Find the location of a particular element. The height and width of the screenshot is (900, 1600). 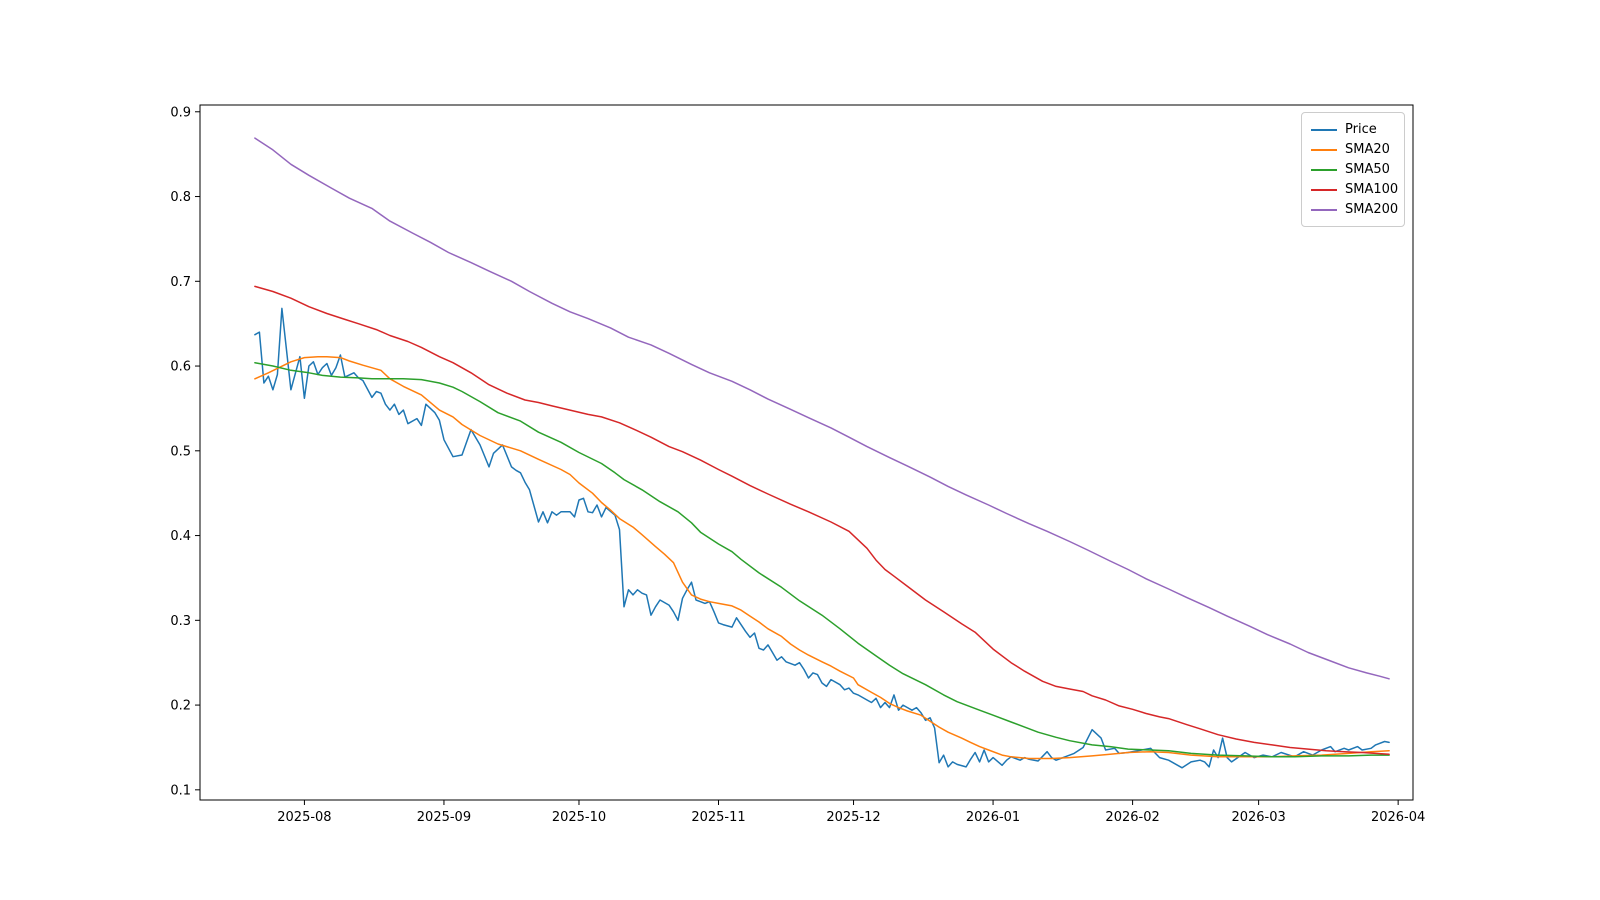

legend-label: SMA20 is located at coordinates (1367, 149).